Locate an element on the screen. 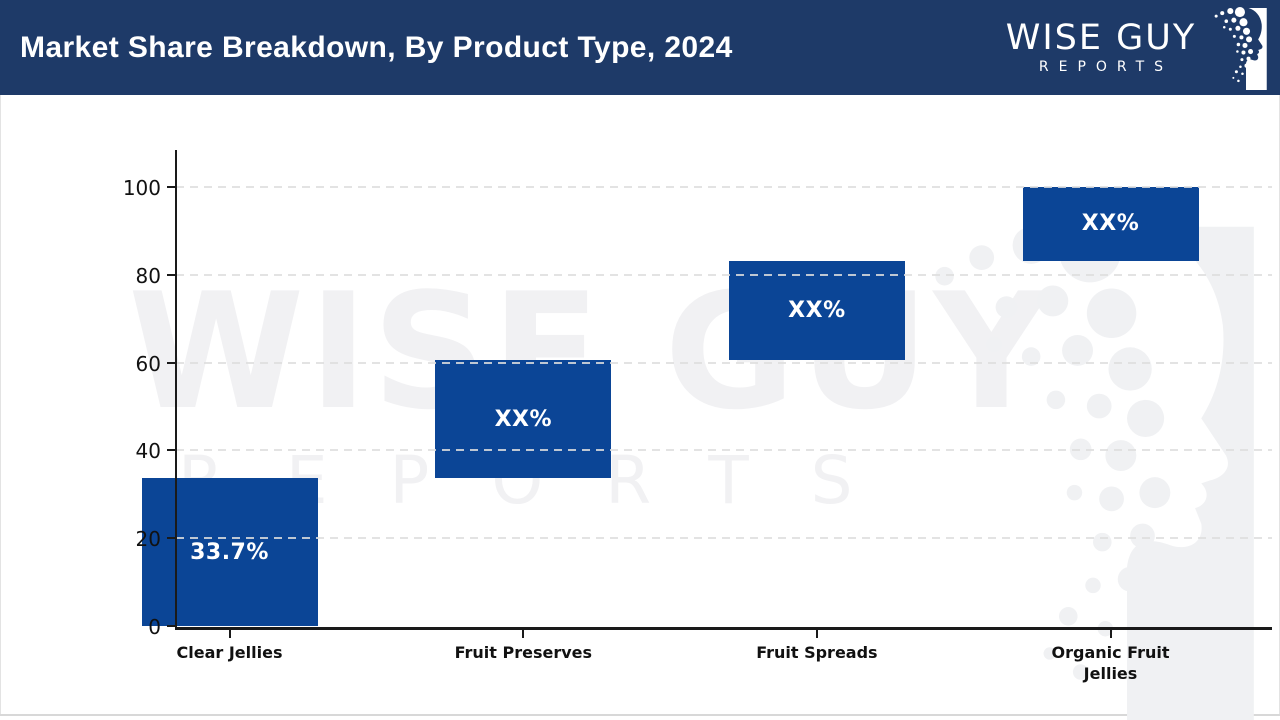 The image size is (1280, 720). x-category-label: Clear Jellies is located at coordinates (229, 652).